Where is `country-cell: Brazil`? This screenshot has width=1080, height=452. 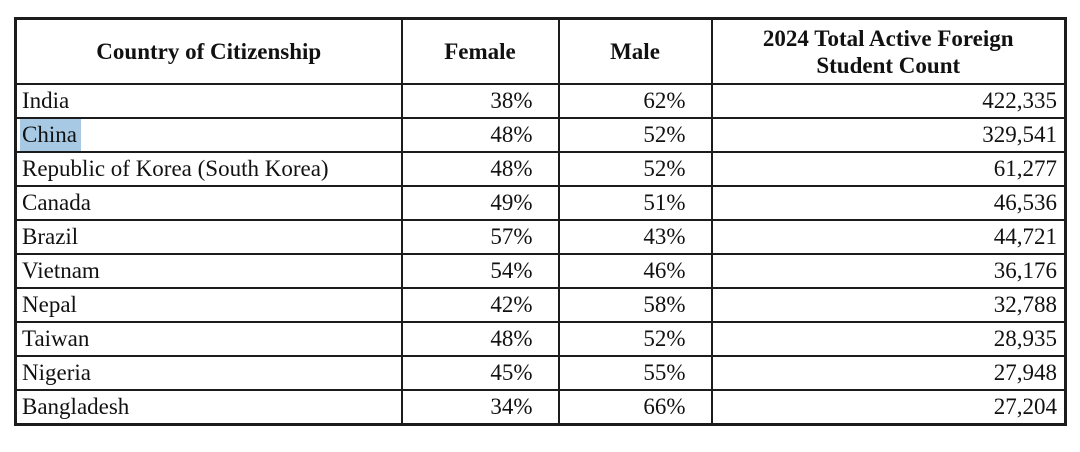 country-cell: Brazil is located at coordinates (208, 237).